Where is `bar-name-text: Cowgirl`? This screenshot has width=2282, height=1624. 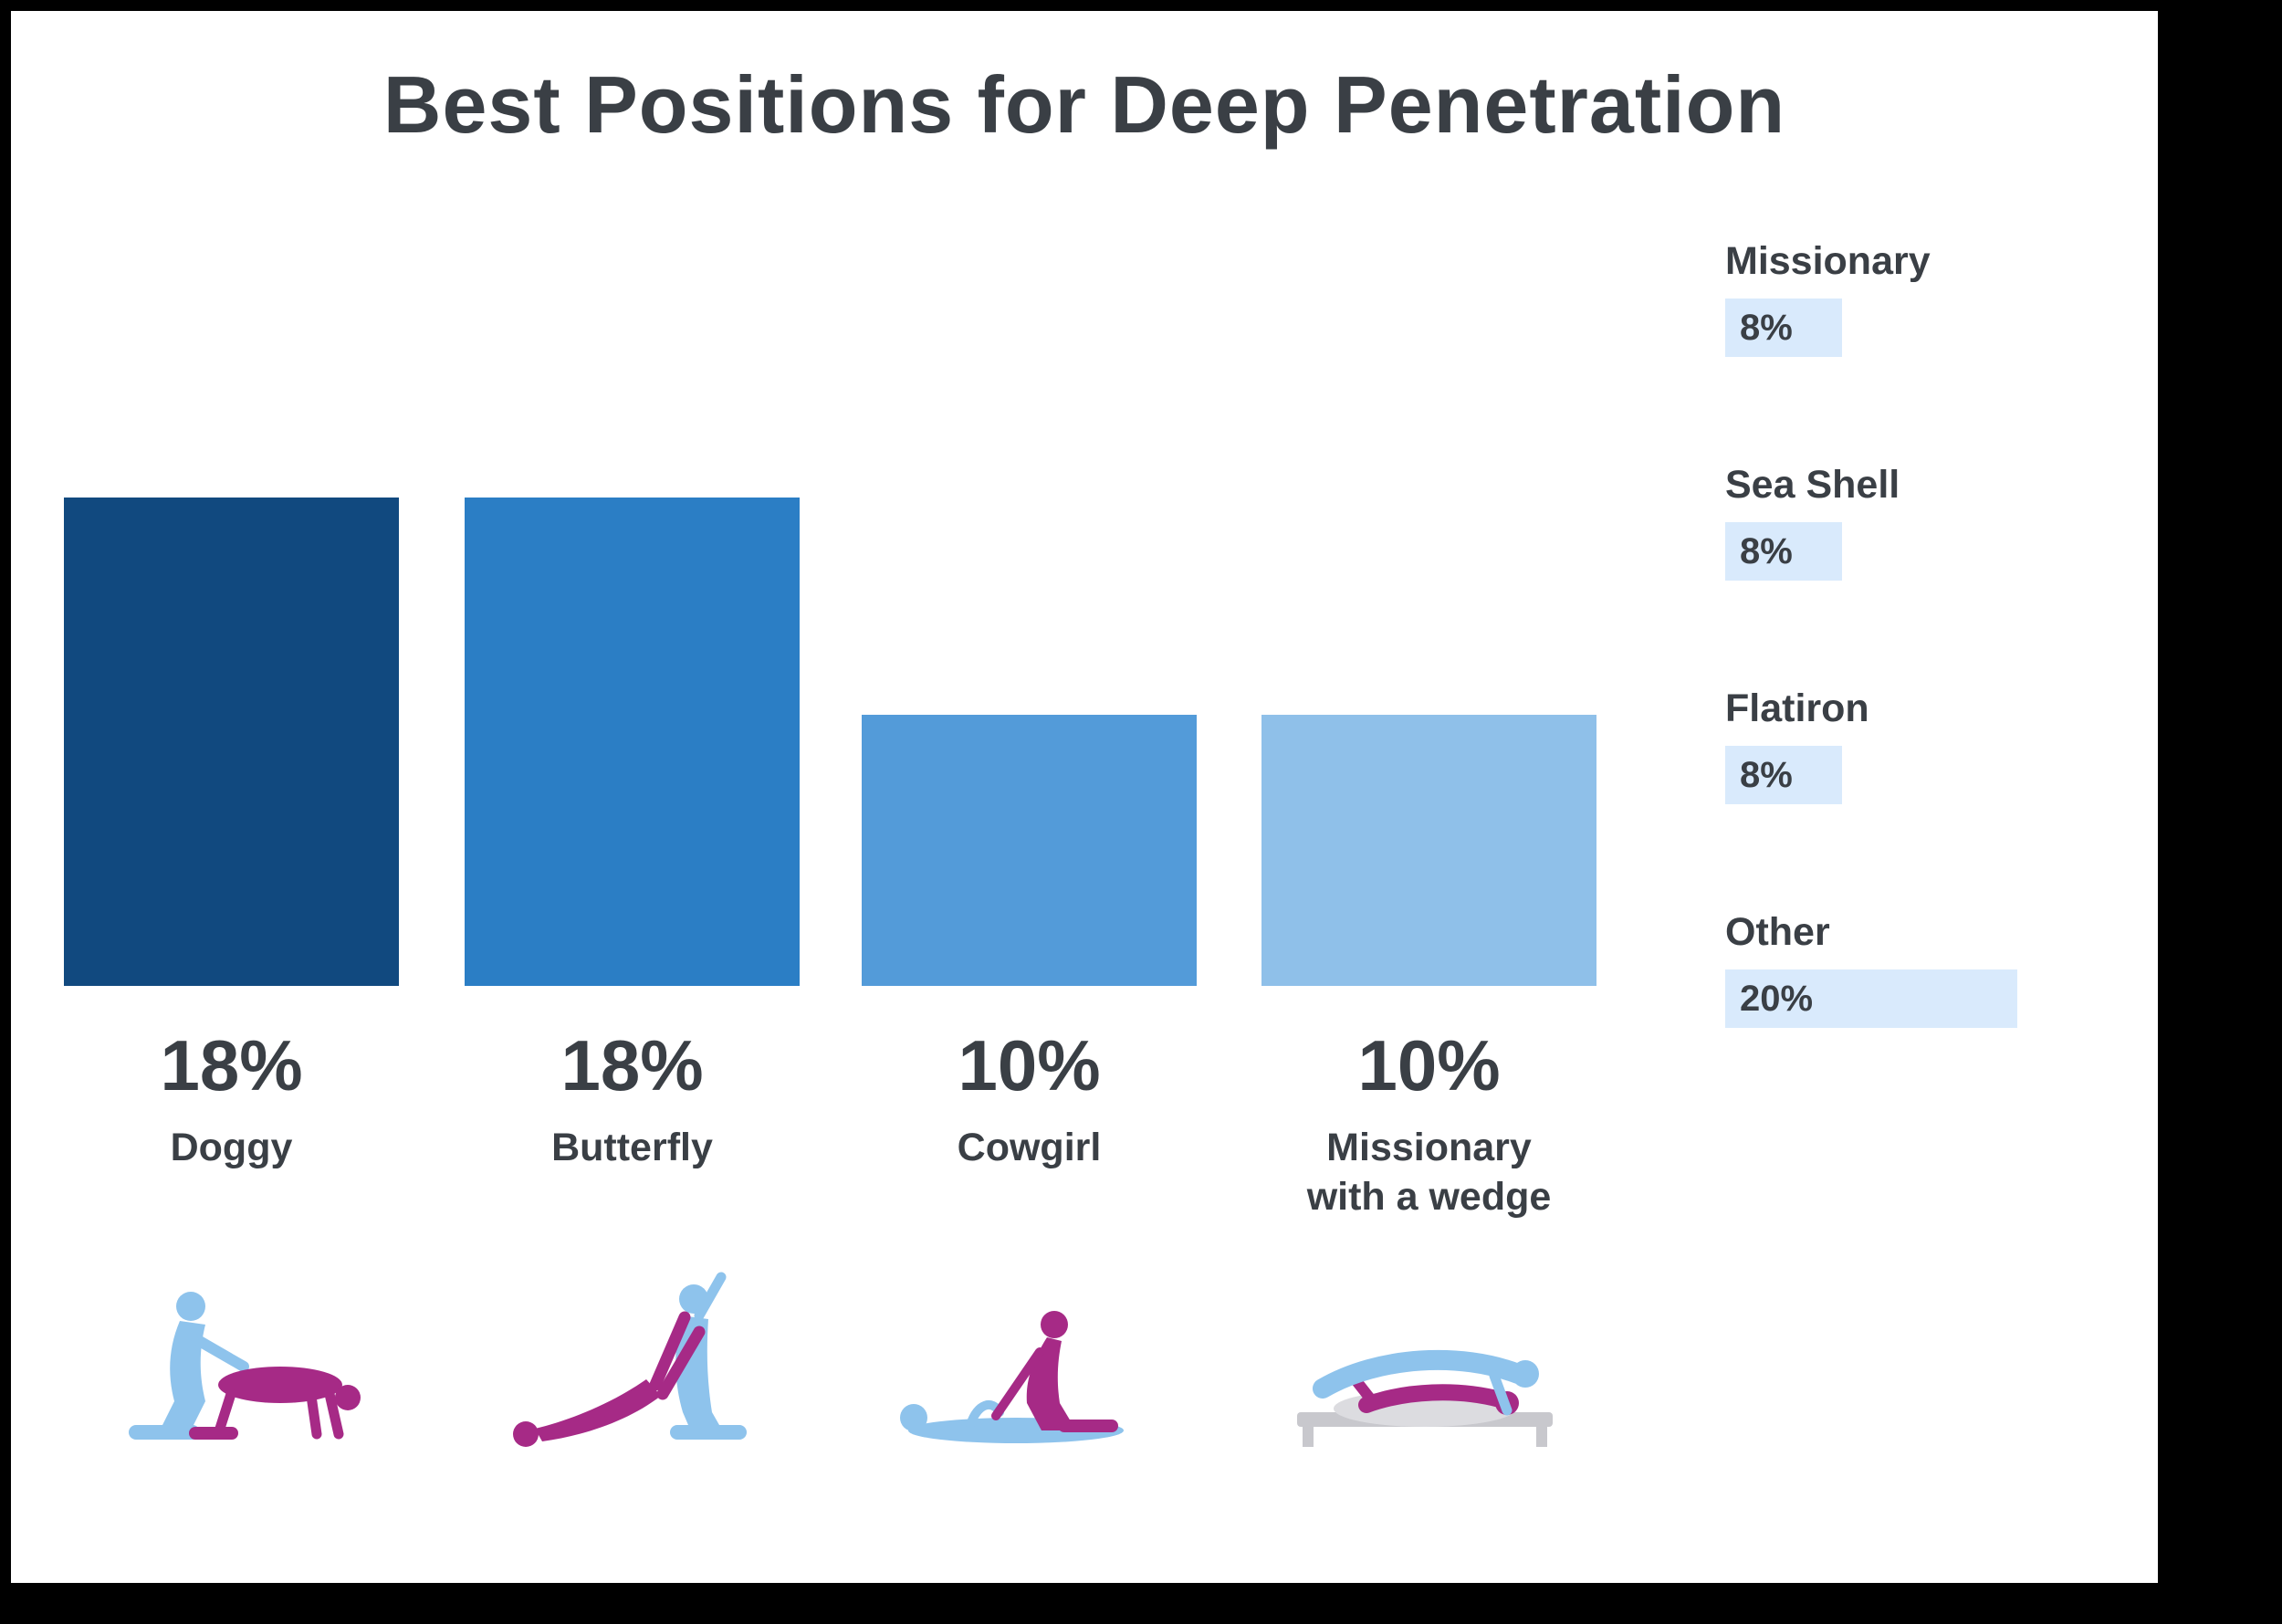 bar-name-text: Cowgirl is located at coordinates (1029, 1147).